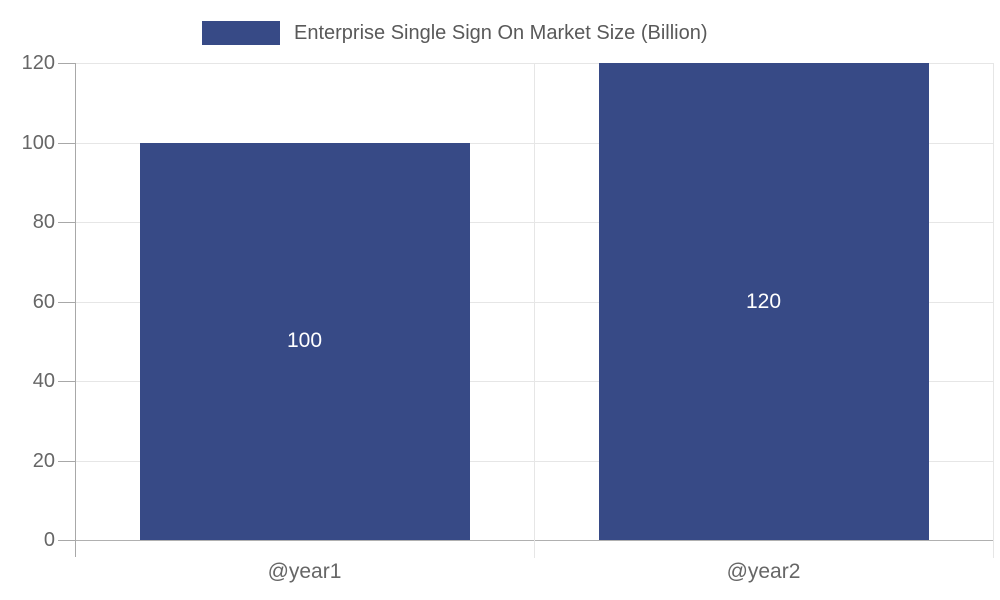  Describe the element at coordinates (43, 460) in the screenshot. I see `y-axis-tick-label: 20` at that location.